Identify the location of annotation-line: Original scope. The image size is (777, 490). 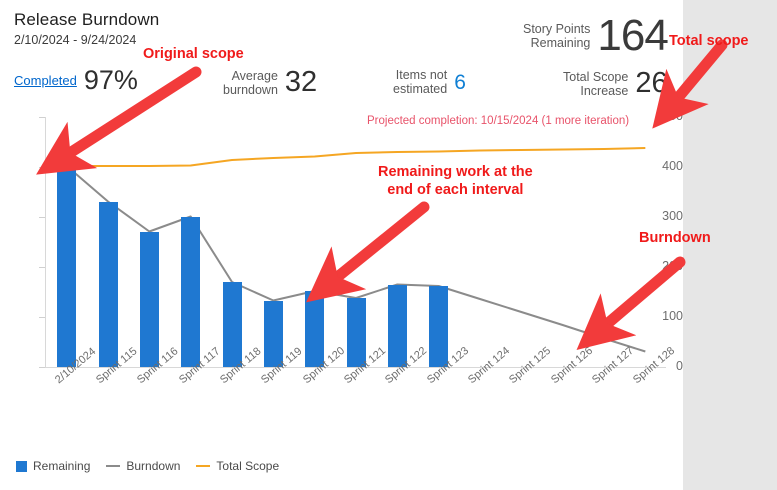
(193, 54).